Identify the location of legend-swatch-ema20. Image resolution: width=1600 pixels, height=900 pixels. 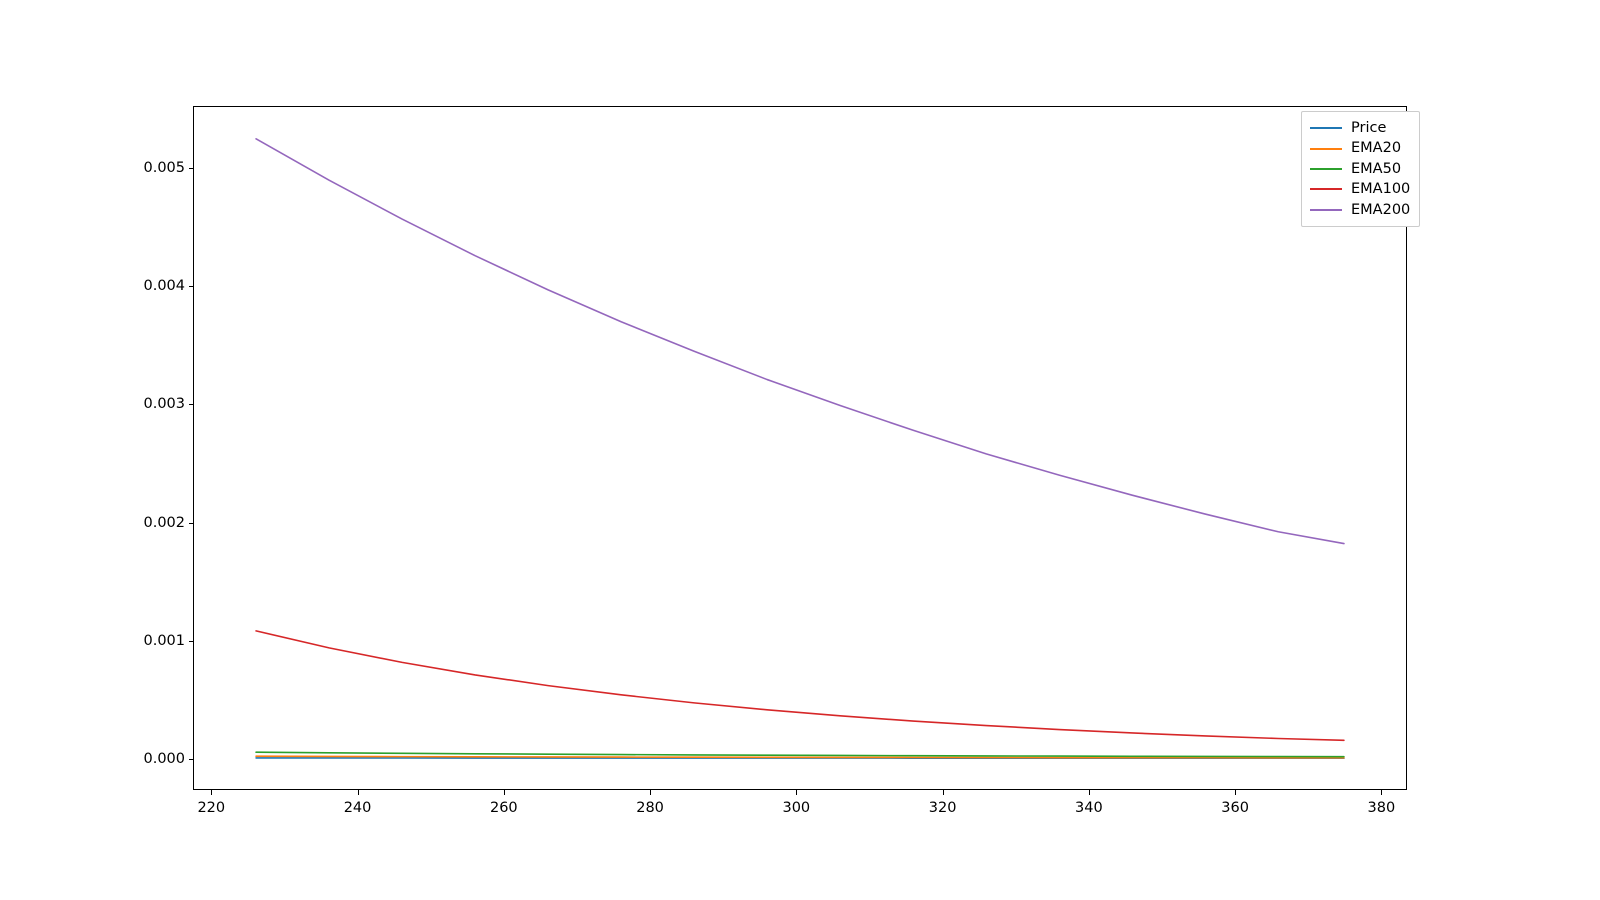
(1326, 148).